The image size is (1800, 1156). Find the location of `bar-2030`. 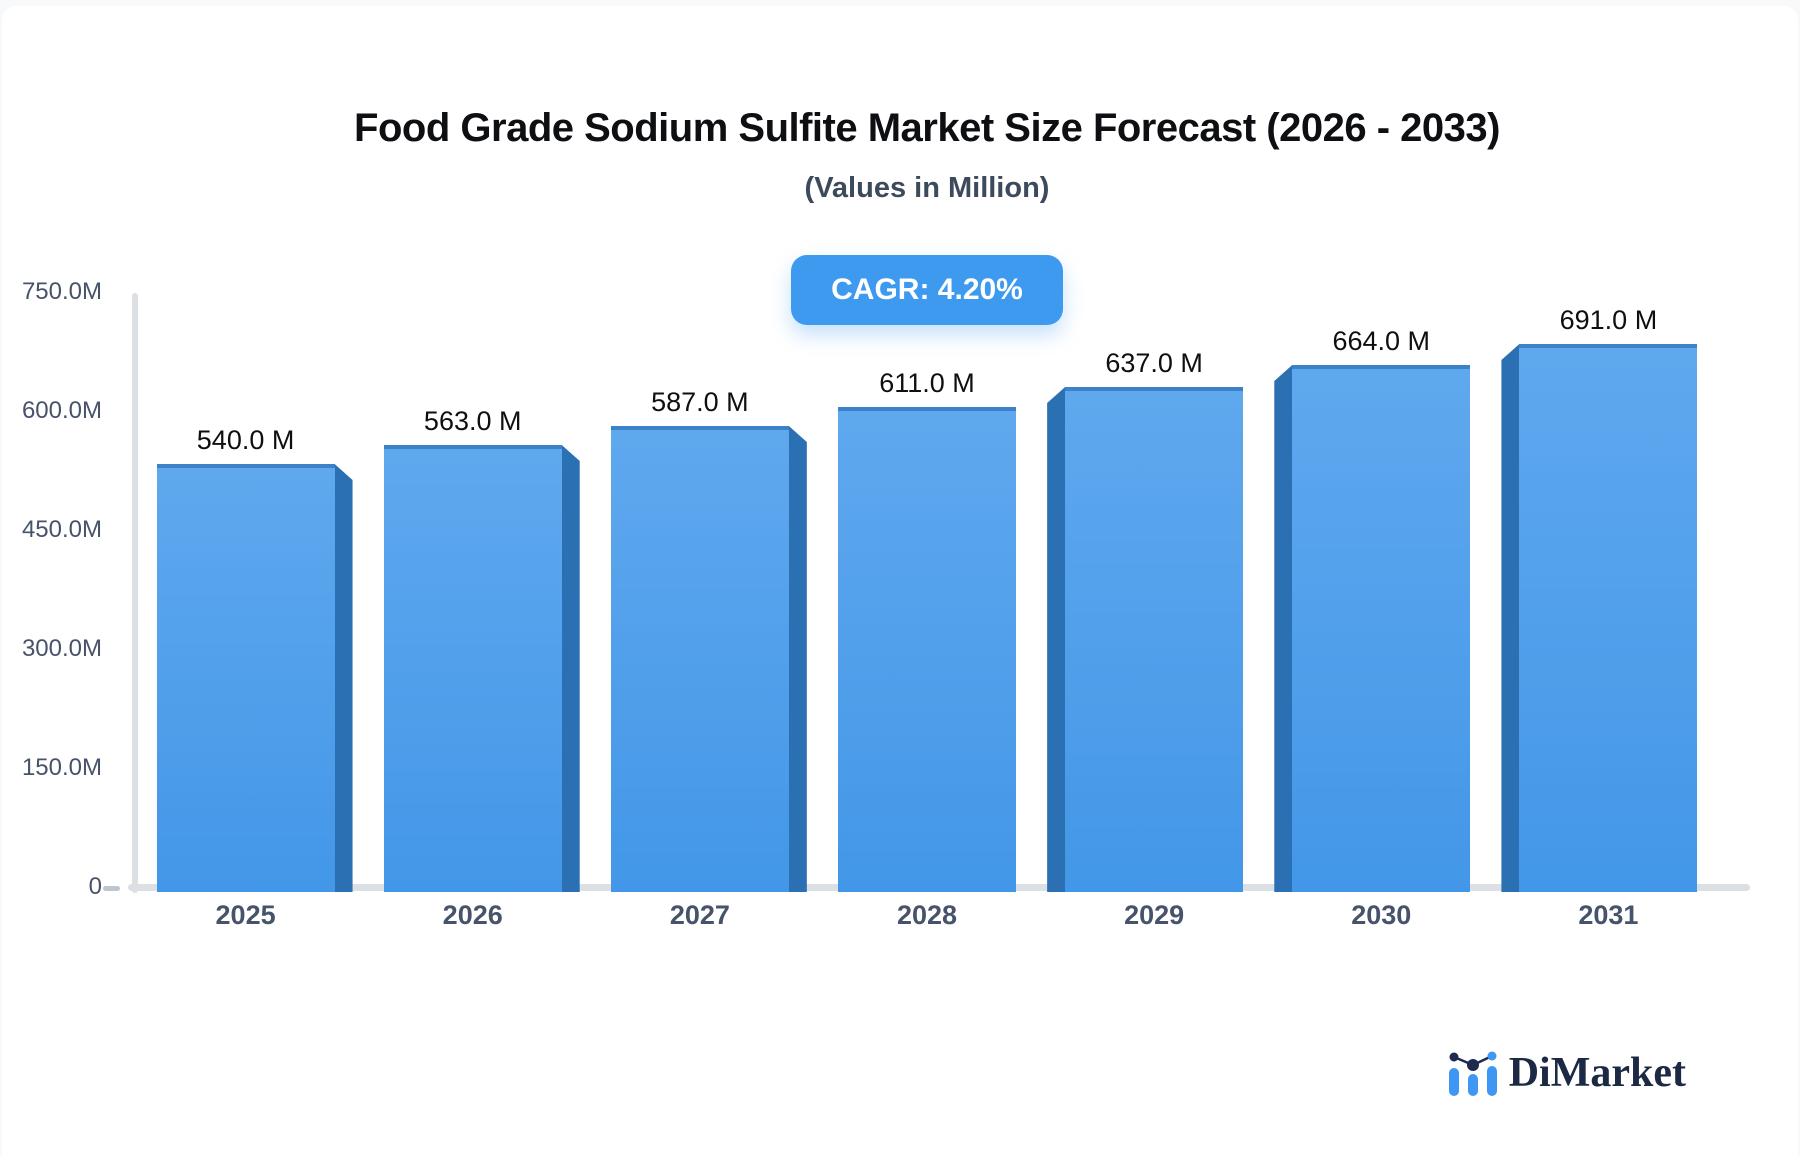

bar-2030 is located at coordinates (1381, 628).